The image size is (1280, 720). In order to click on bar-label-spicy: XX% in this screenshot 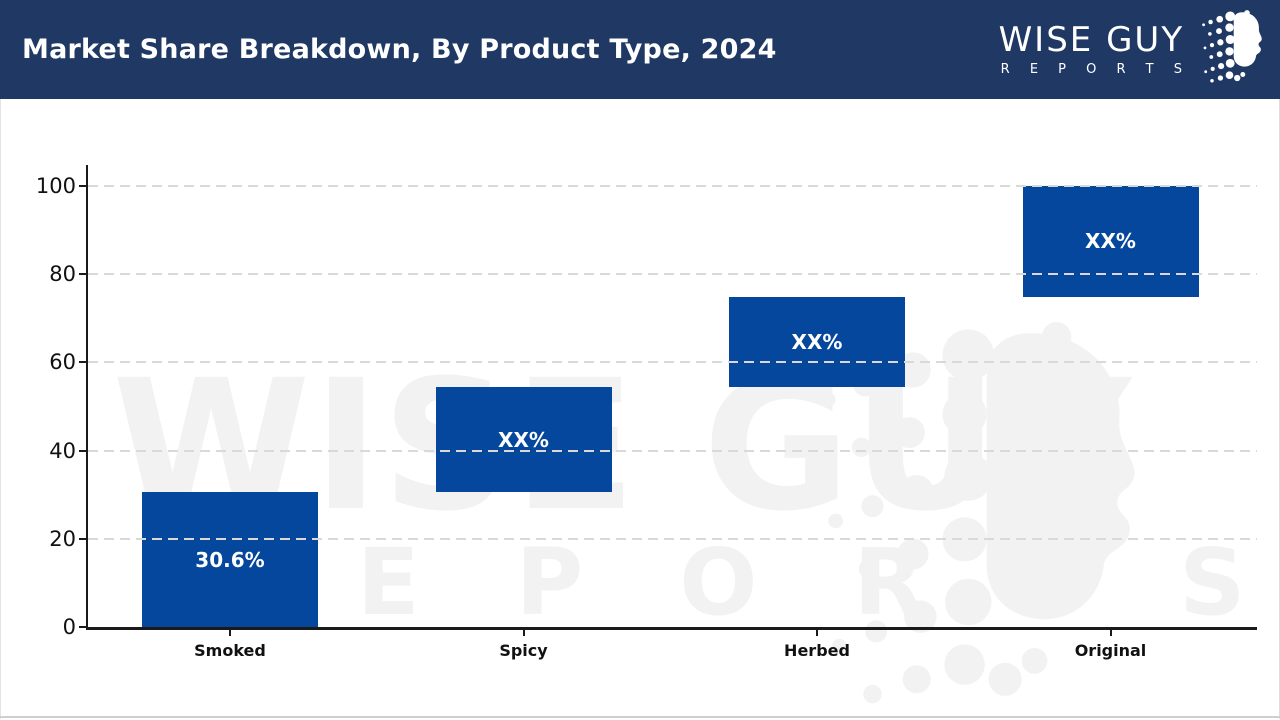, I will do `click(523, 439)`.